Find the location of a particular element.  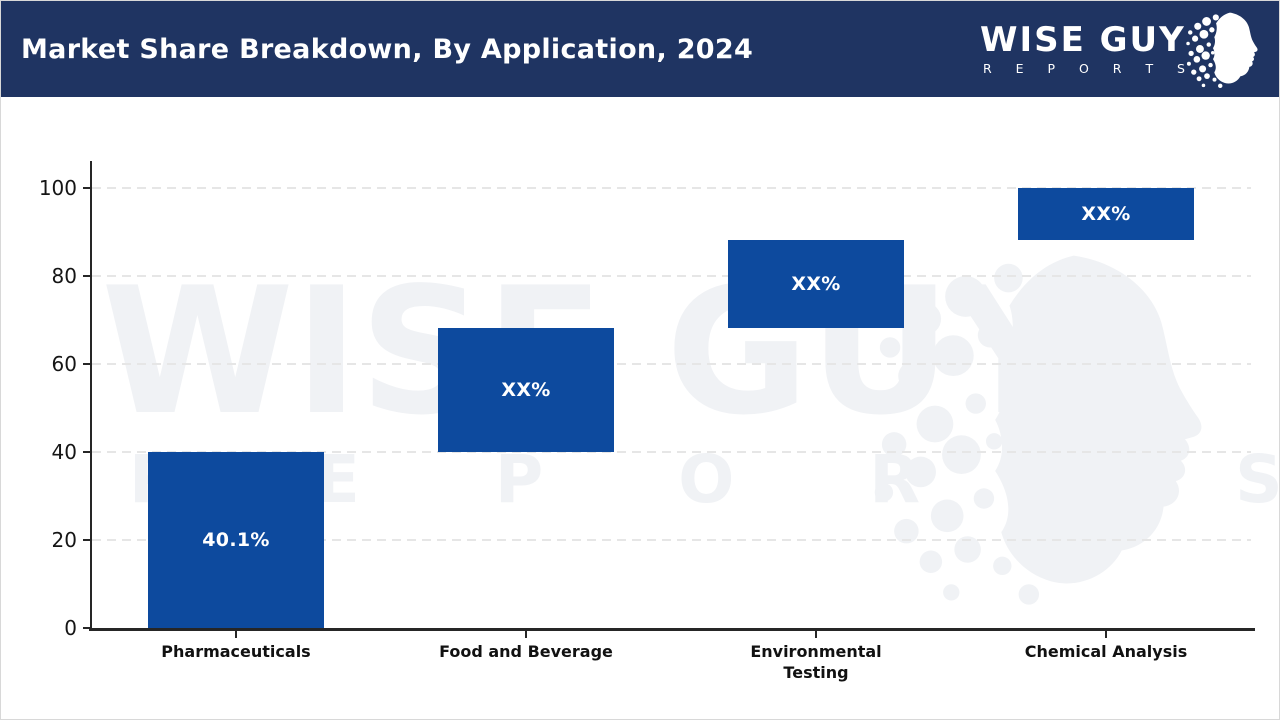

bar-food-and-beverage: XX% is located at coordinates (526, 390).